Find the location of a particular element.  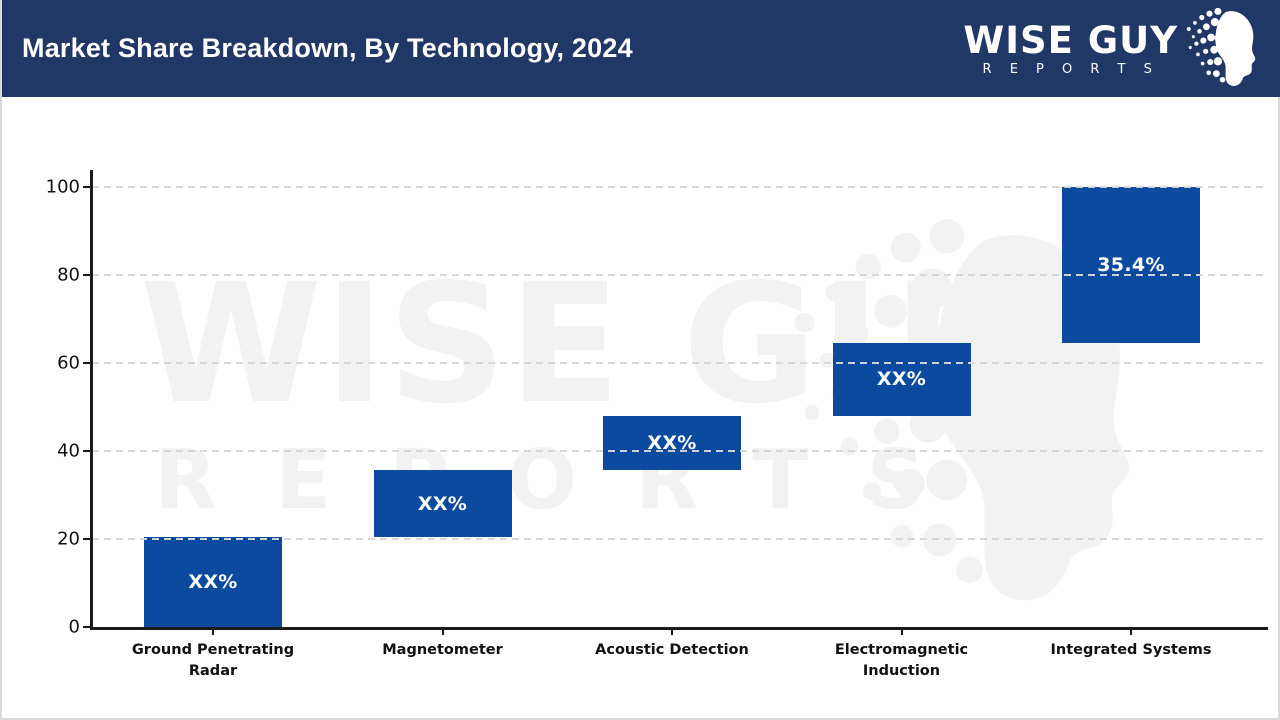

brand-logo: WISE GUY R E P O R T S is located at coordinates (1112, 49).